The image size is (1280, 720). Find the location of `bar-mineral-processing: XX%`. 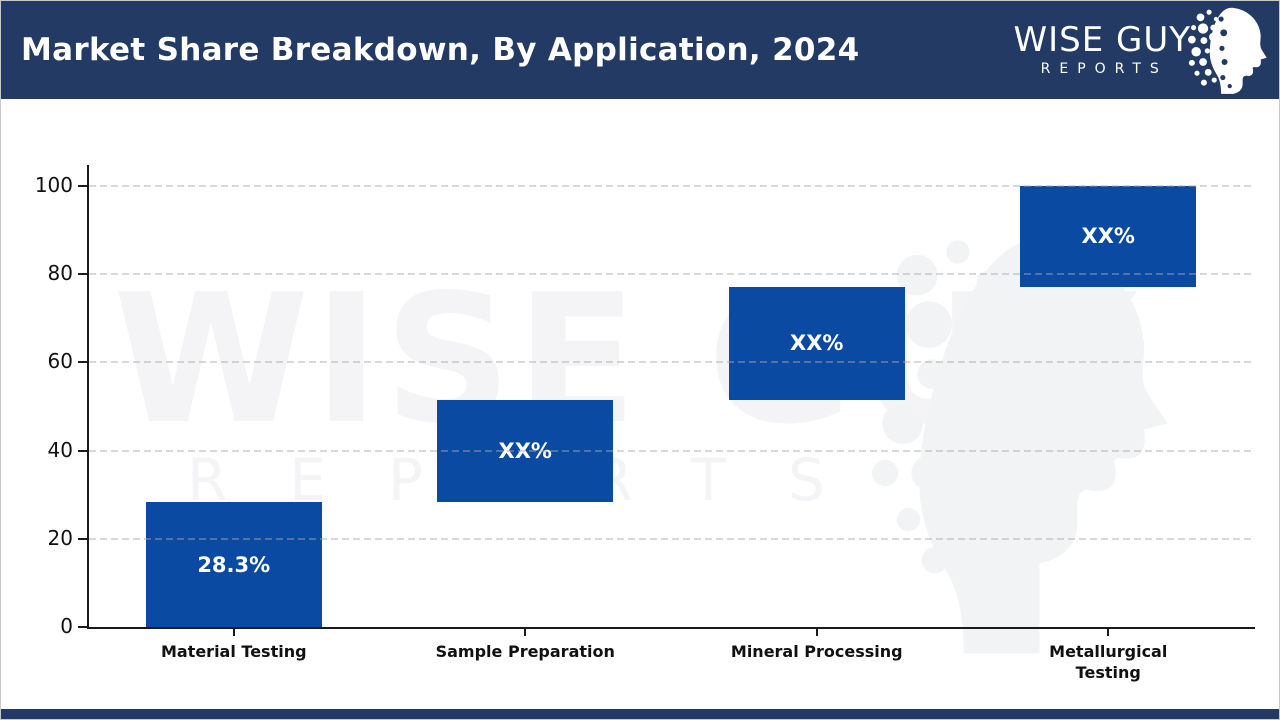

bar-mineral-processing: XX% is located at coordinates (816, 343).